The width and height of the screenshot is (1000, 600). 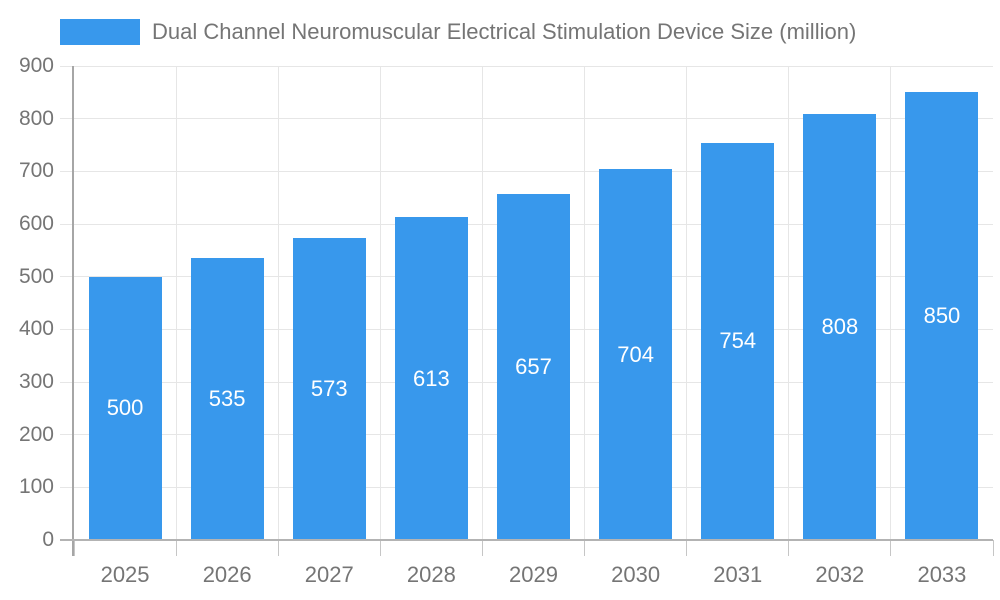 I want to click on x-tick-label: 2032, so click(x=840, y=574).